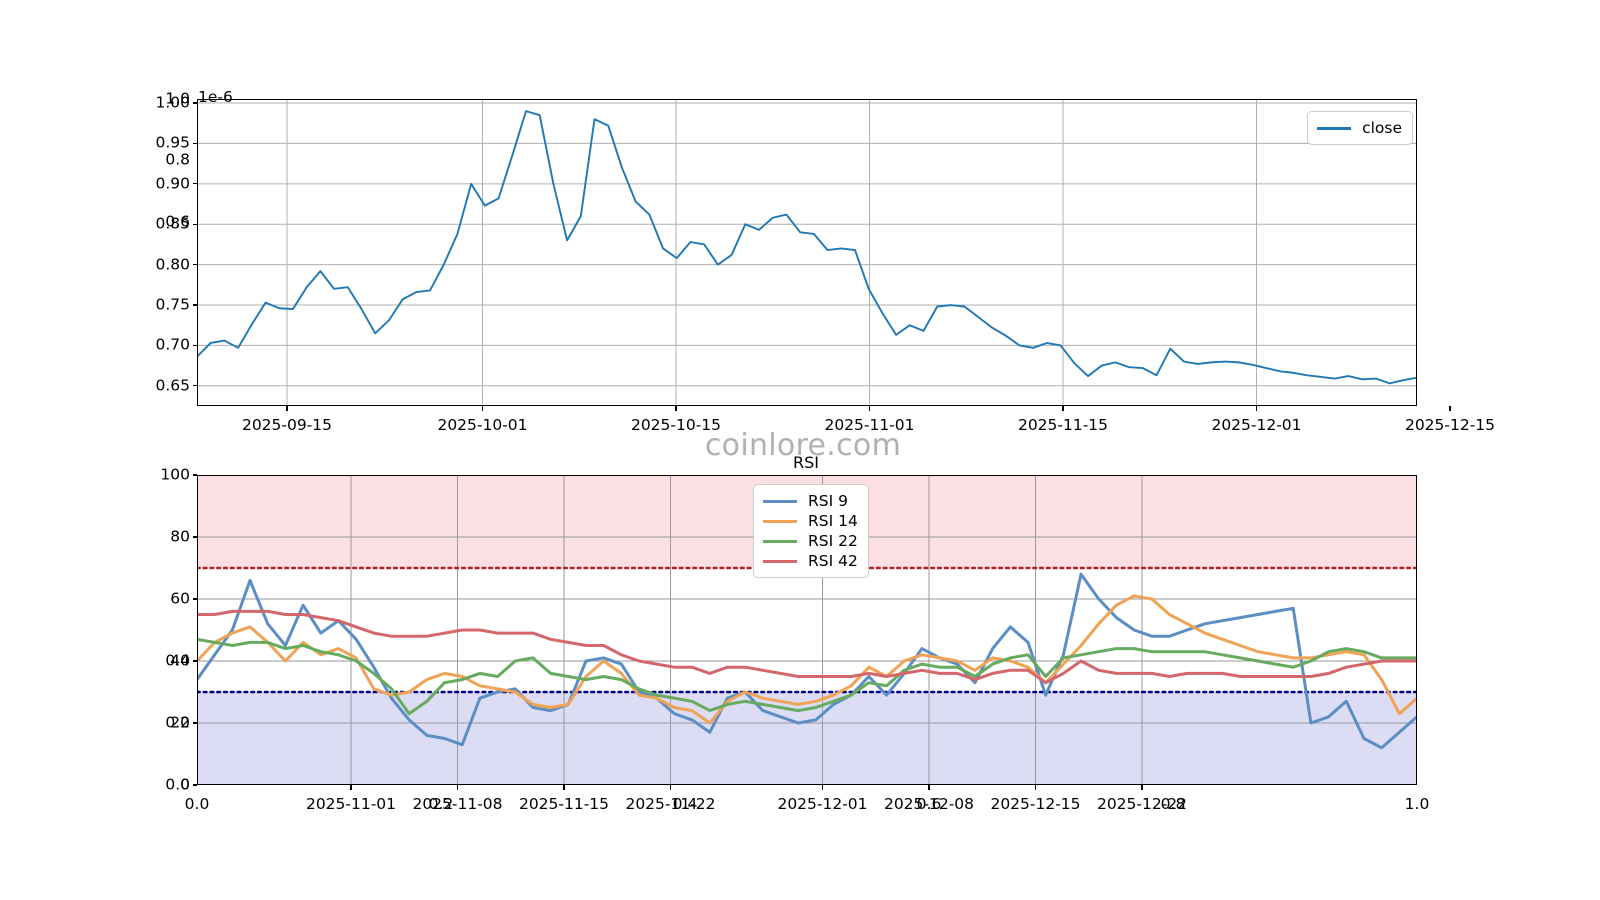 The image size is (1600, 900). I want to click on legend-item: close, so click(1359, 128).